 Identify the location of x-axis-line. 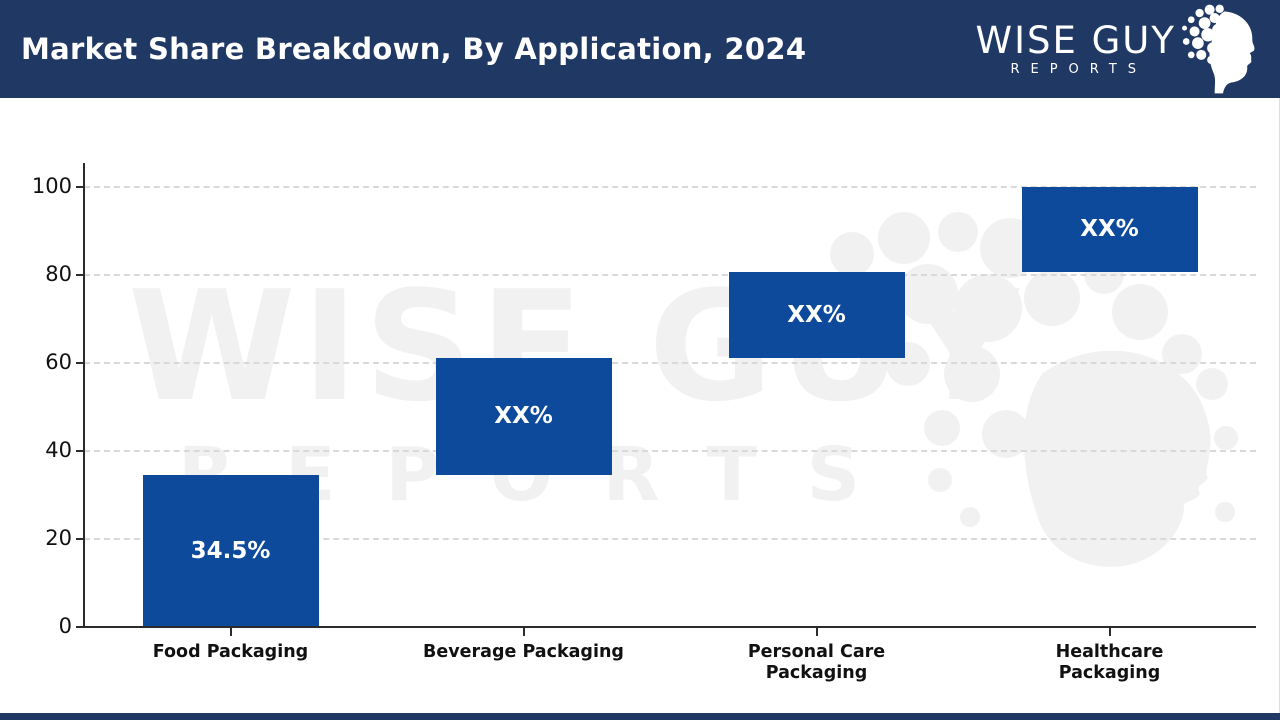
(669, 627).